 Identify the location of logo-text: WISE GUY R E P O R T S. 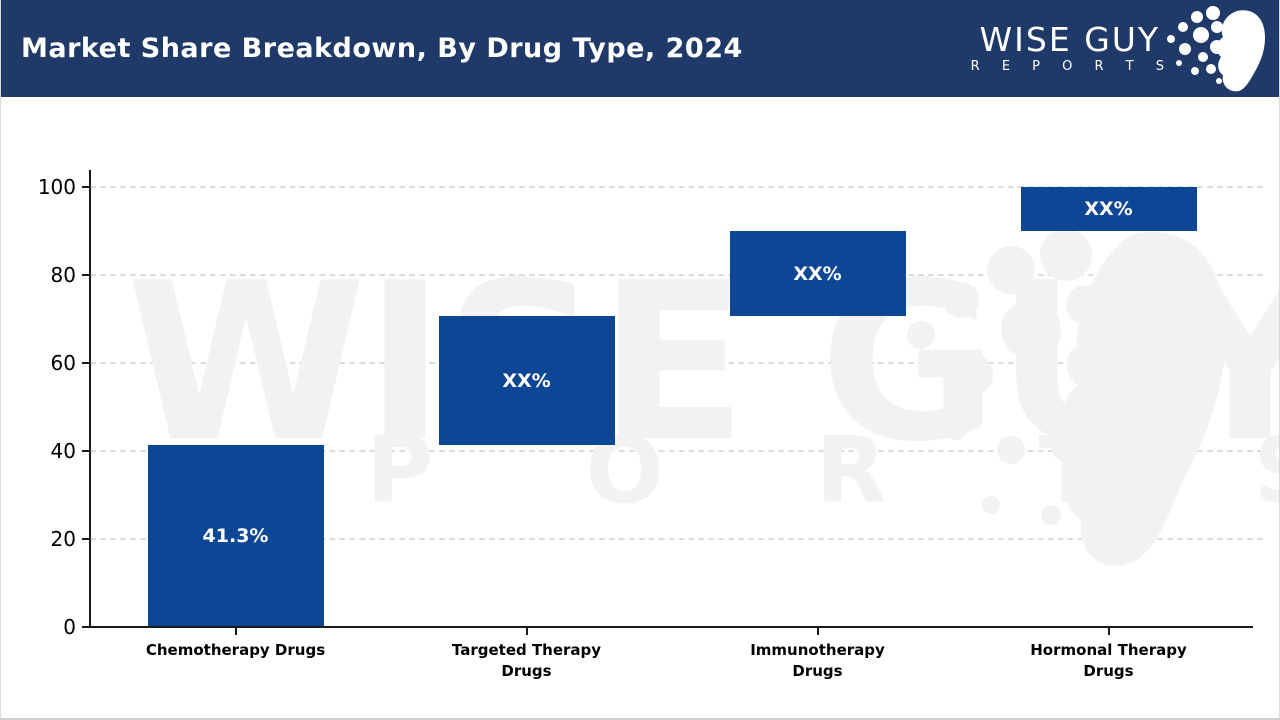
(1070, 48).